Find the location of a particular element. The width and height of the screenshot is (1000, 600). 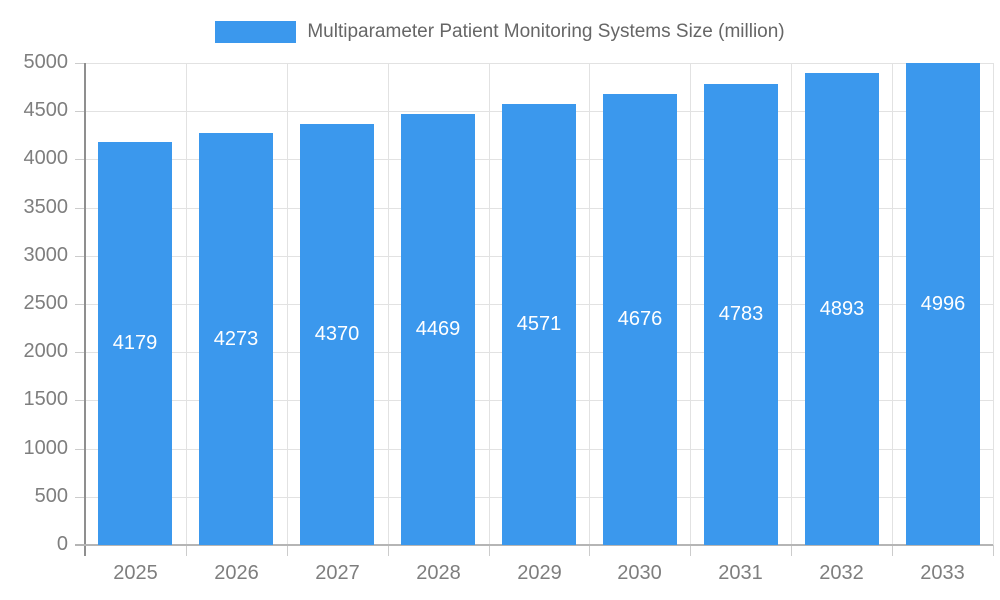

y-tick-label: 3500 is located at coordinates (46, 207).